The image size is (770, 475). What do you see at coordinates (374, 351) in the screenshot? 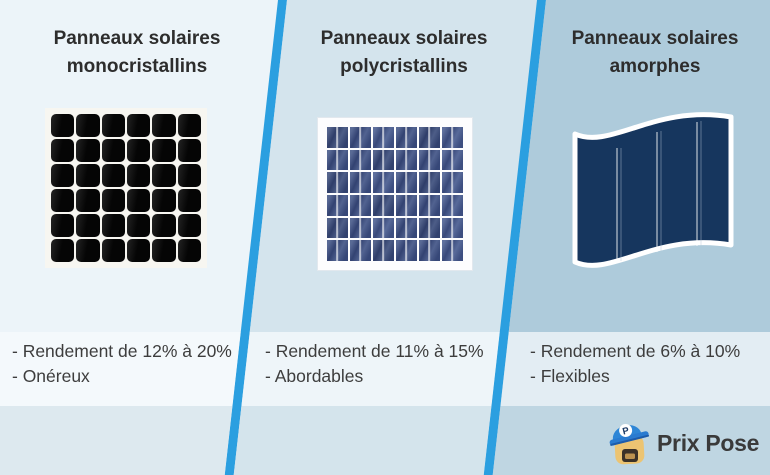
I see `feature-item: - Rendement de 11% à 15%` at bounding box center [374, 351].